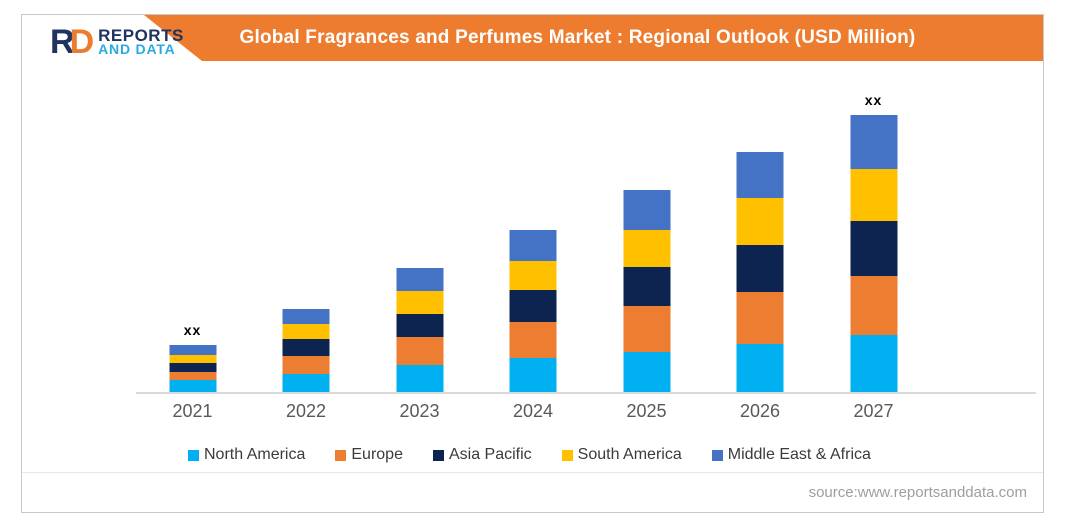  Describe the element at coordinates (760, 411) in the screenshot. I see `x-tick-label-2026: 2026` at that location.